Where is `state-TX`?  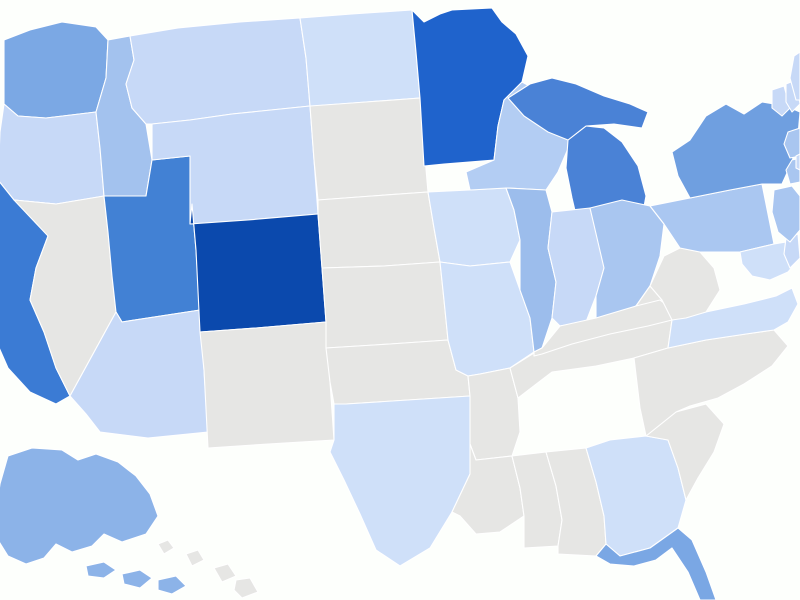 state-TX is located at coordinates (403, 481).